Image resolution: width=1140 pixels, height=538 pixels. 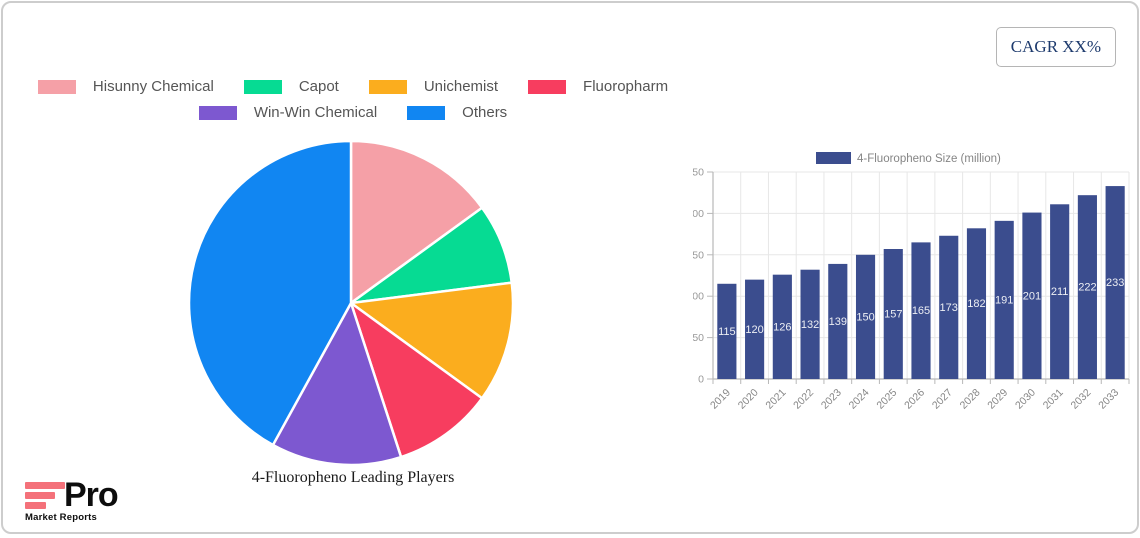 I want to click on y-axis-tick-label: 50, so click(x=698, y=338).